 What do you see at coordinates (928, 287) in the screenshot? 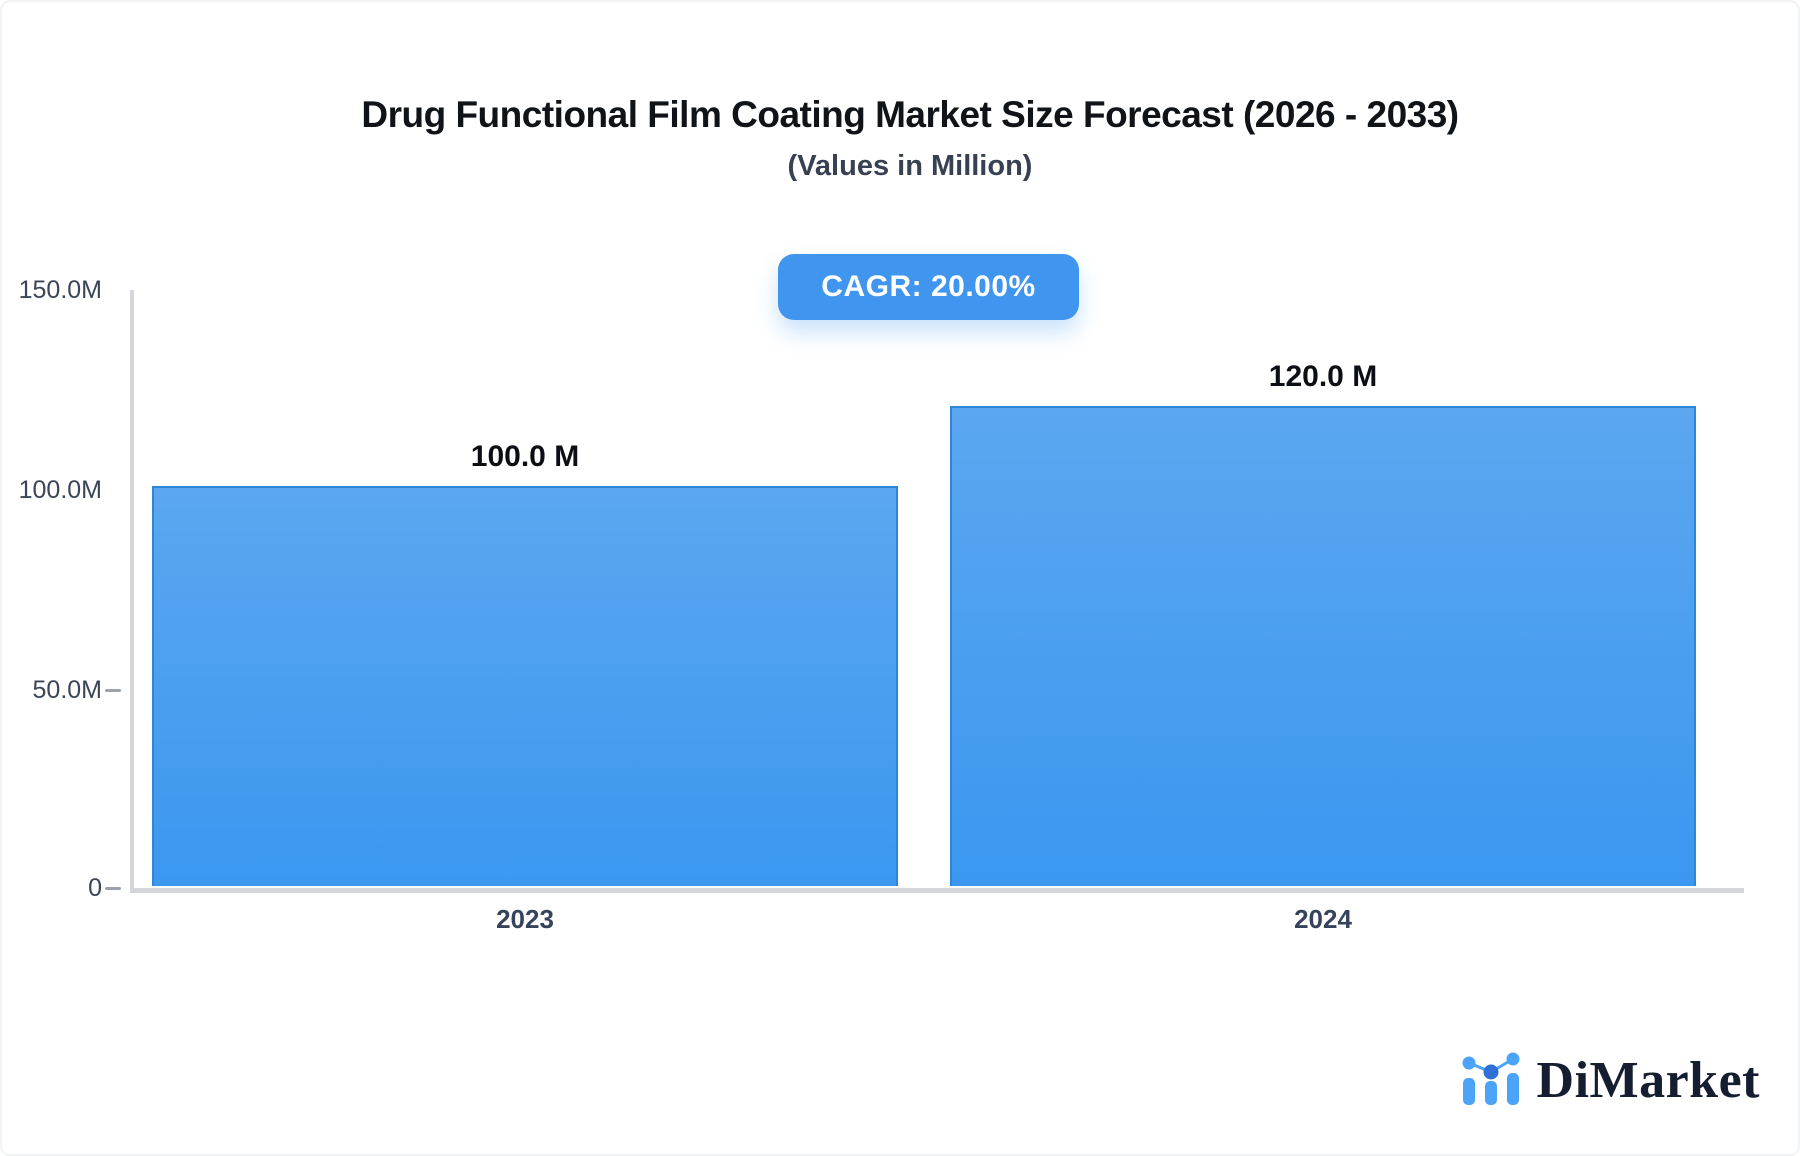
I see `cagr-badge: CAGR: 20.00%` at bounding box center [928, 287].